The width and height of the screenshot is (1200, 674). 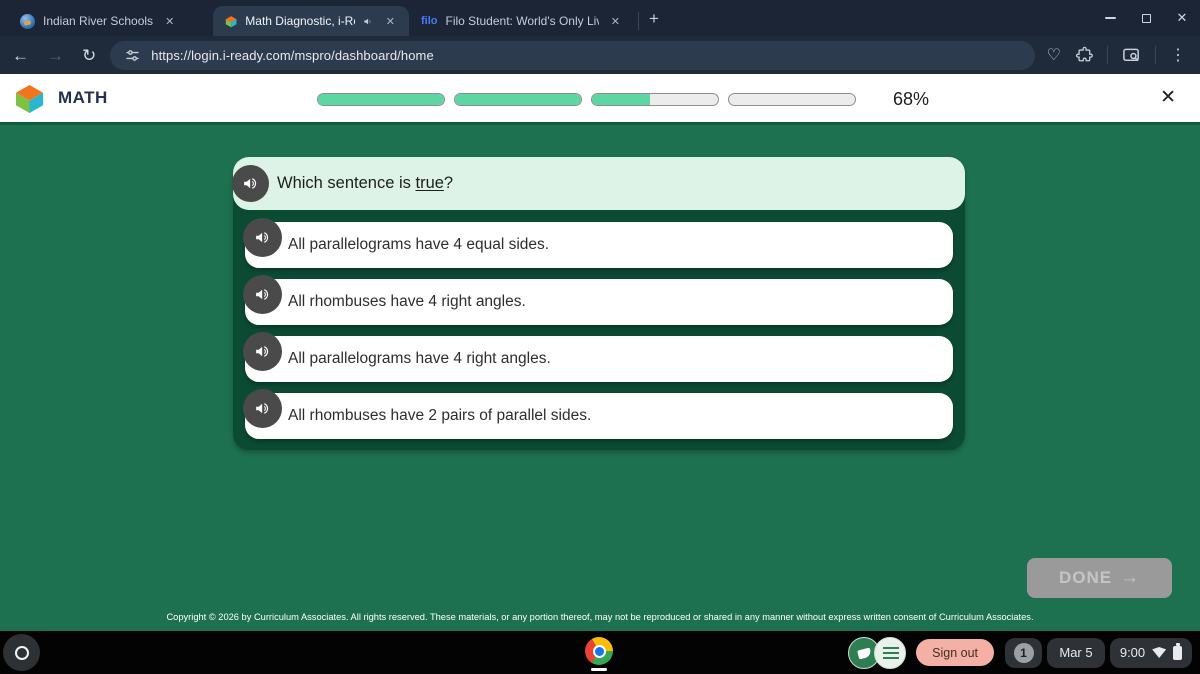 I want to click on sign-out-button: Sign out, so click(x=955, y=652).